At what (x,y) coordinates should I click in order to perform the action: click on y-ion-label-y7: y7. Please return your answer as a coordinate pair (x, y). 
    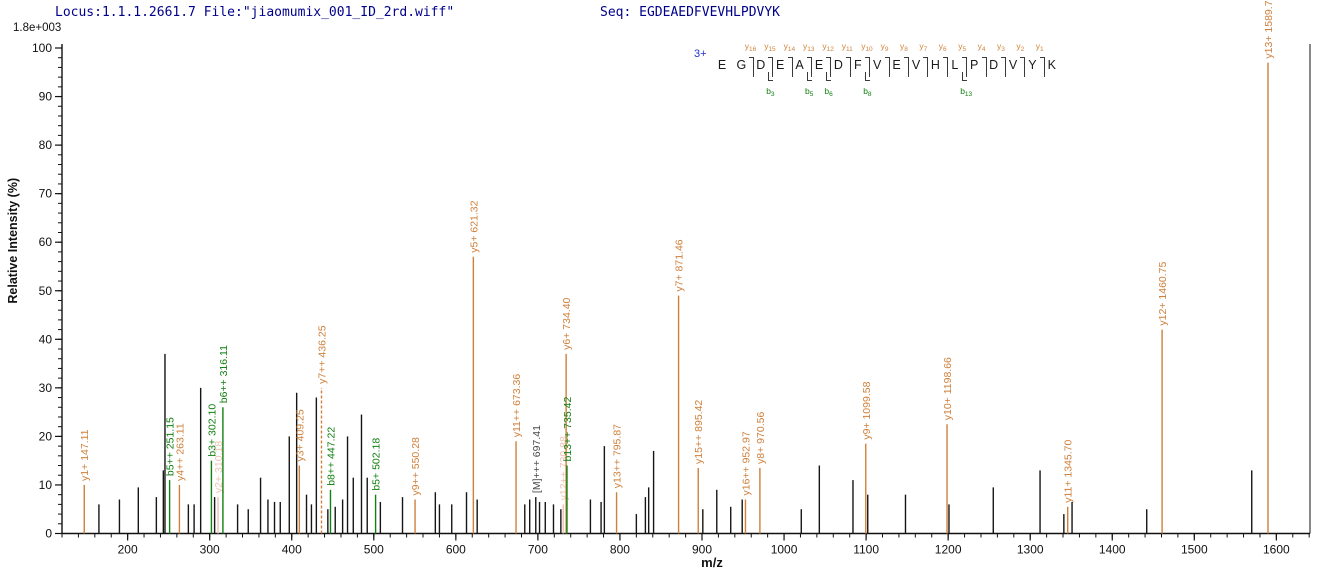
    Looking at the image, I should click on (923, 47).